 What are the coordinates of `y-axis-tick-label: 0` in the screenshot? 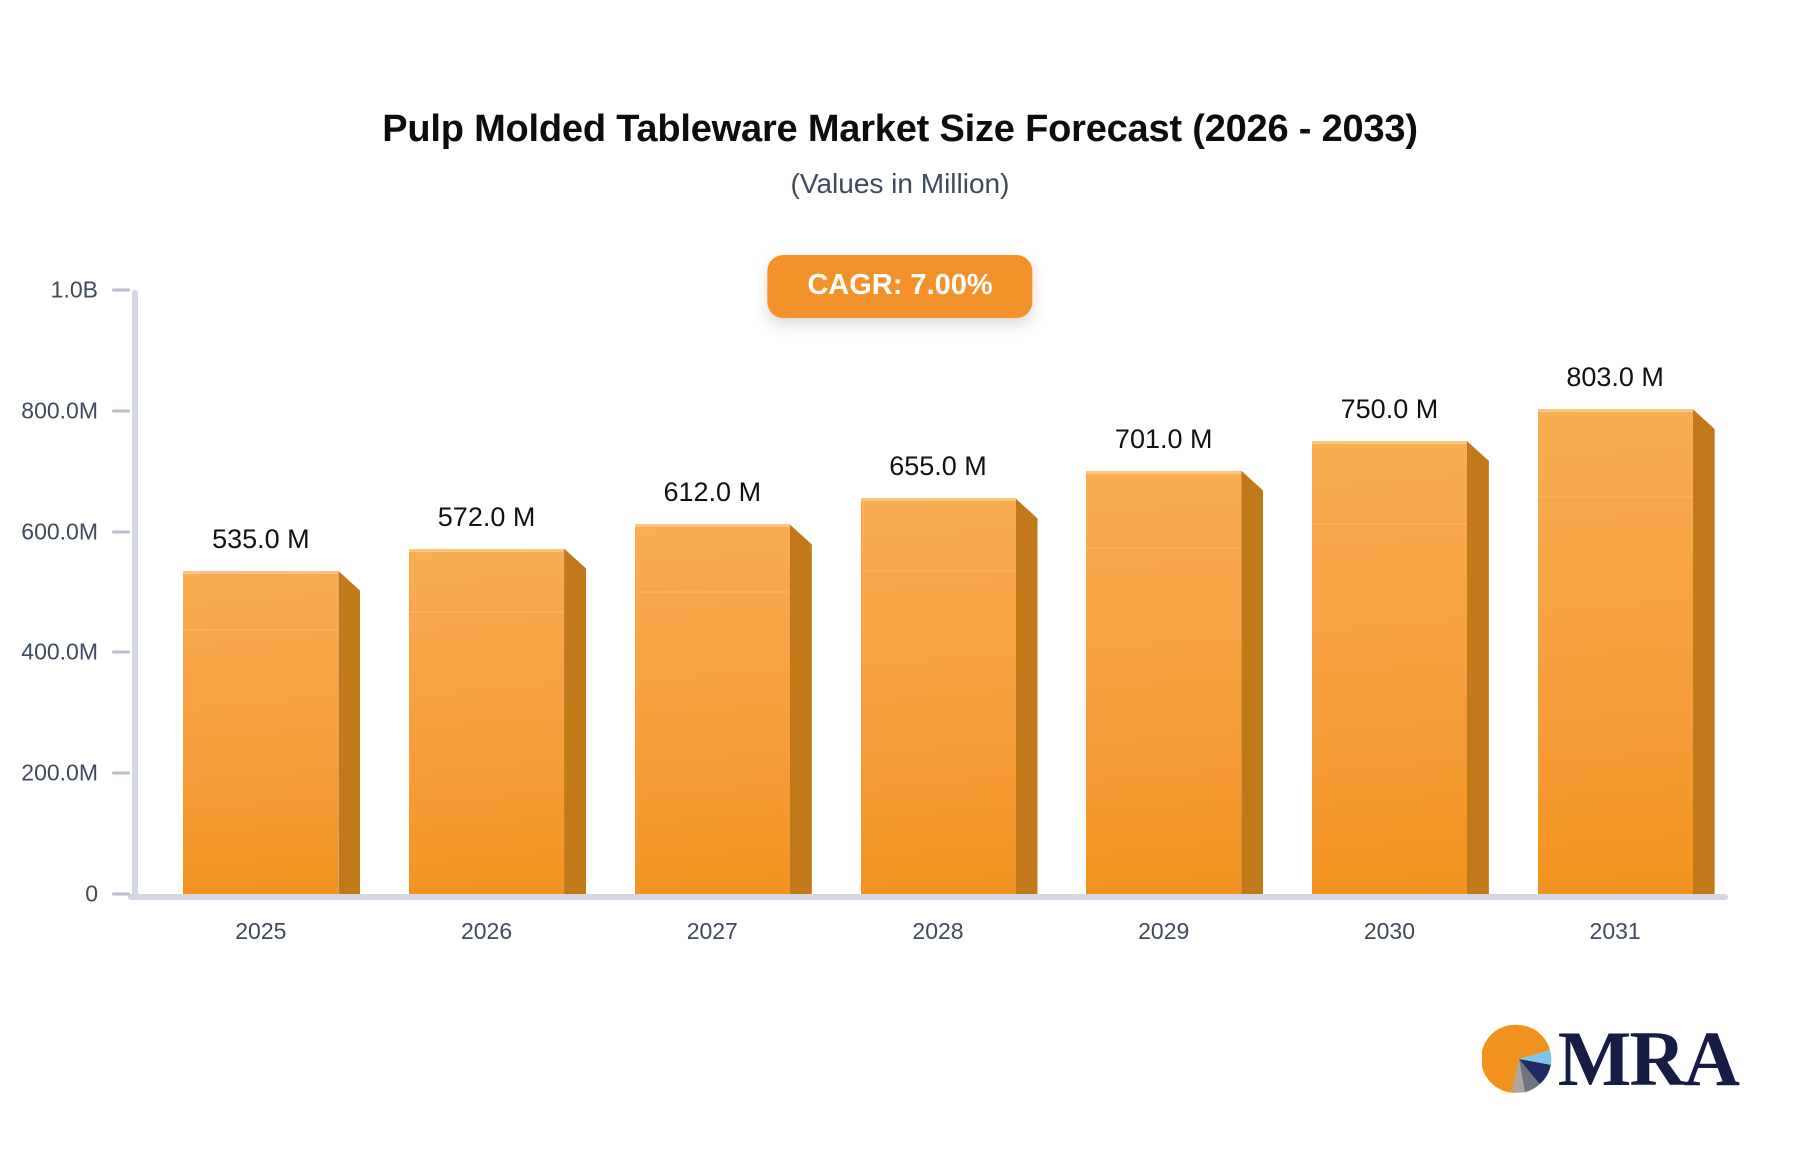 It's located at (91, 893).